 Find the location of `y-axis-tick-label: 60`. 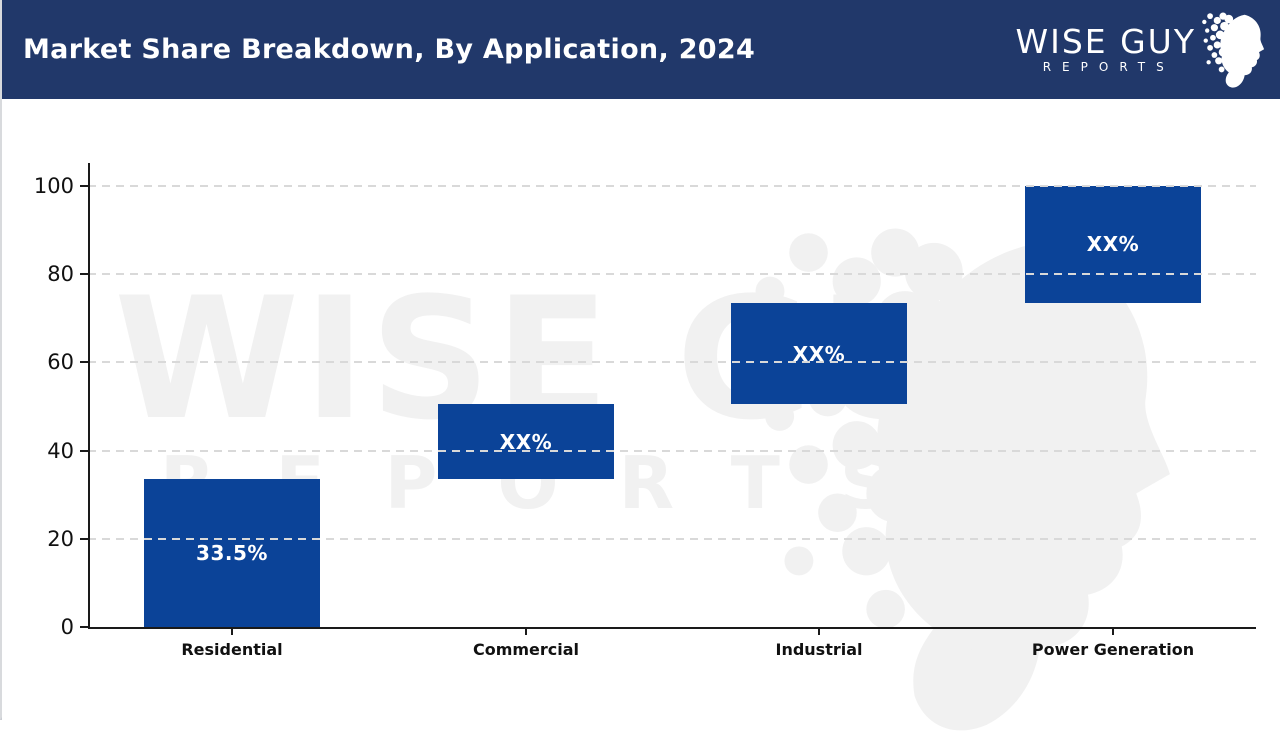

y-axis-tick-label: 60 is located at coordinates (60, 362).